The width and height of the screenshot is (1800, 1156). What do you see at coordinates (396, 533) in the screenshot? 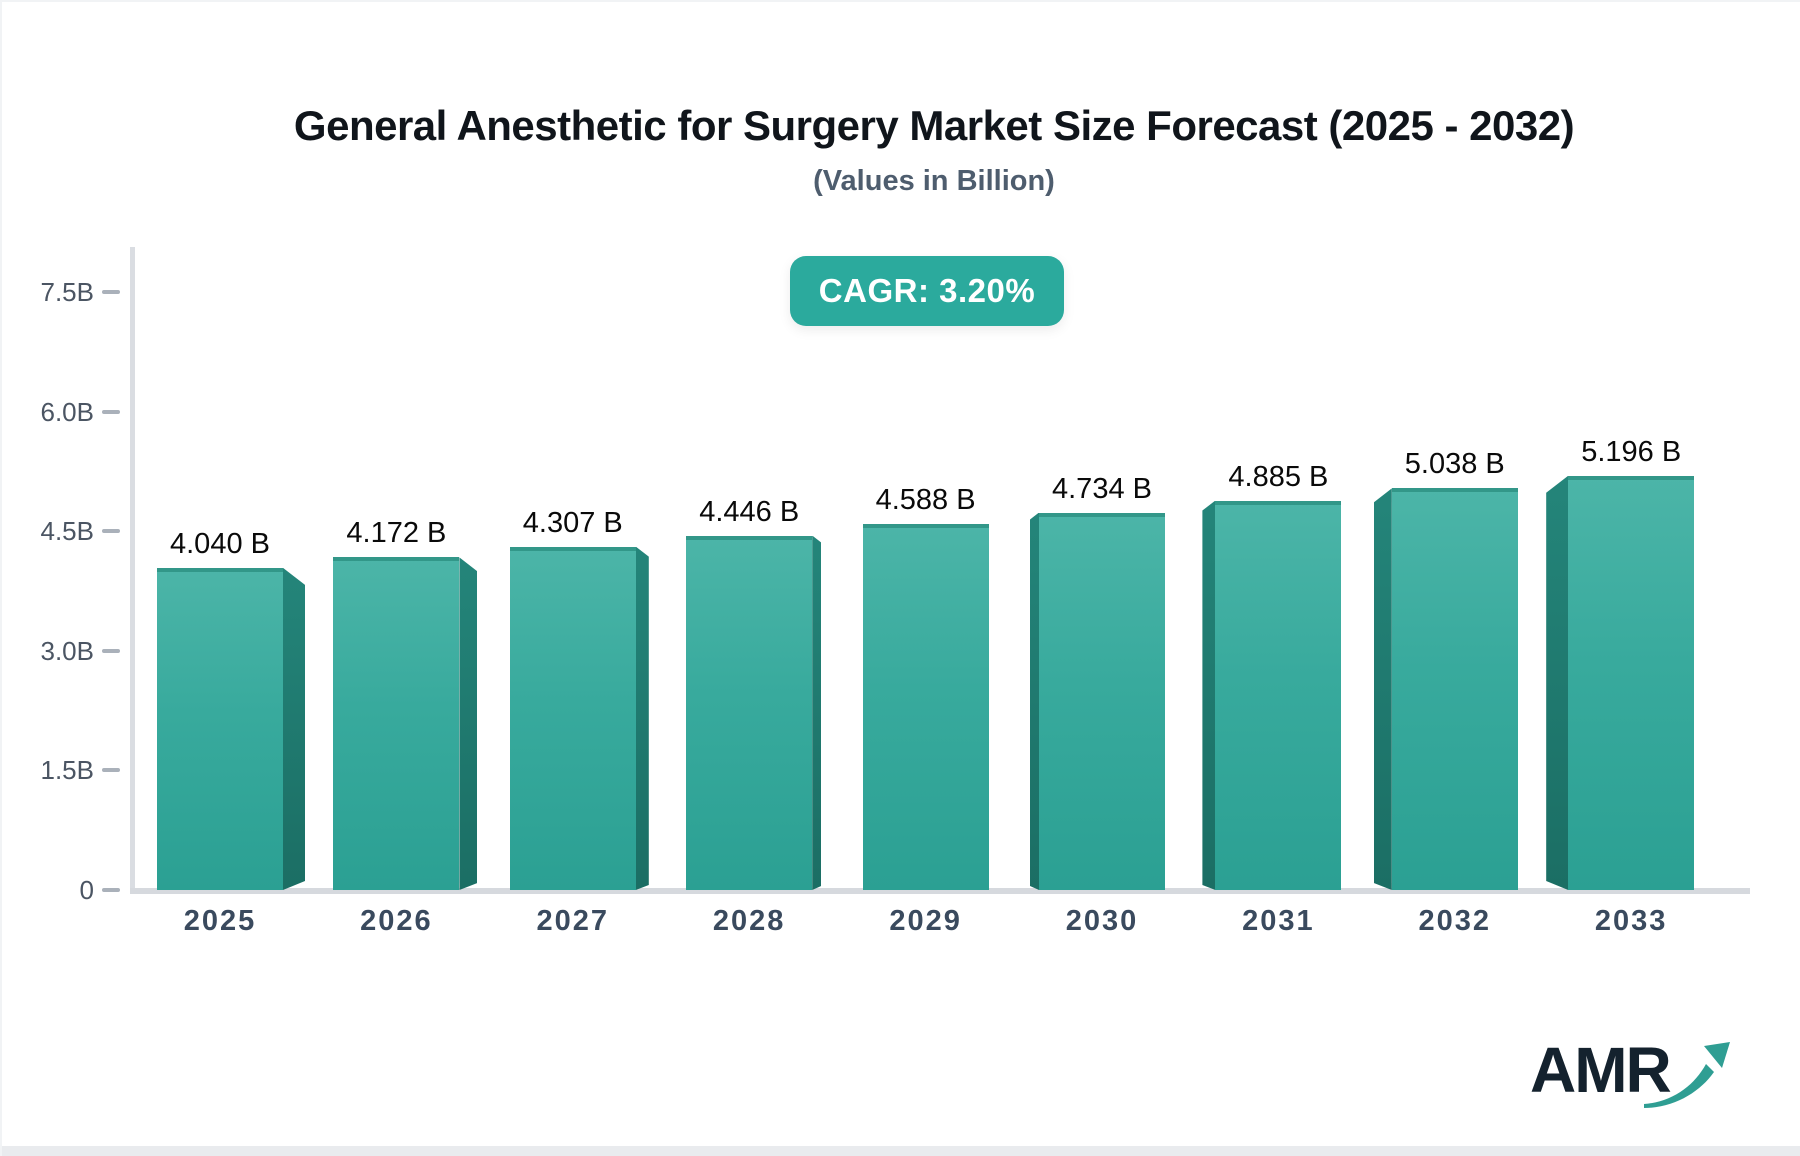
I see `bar-value-label: 4.172 B` at bounding box center [396, 533].